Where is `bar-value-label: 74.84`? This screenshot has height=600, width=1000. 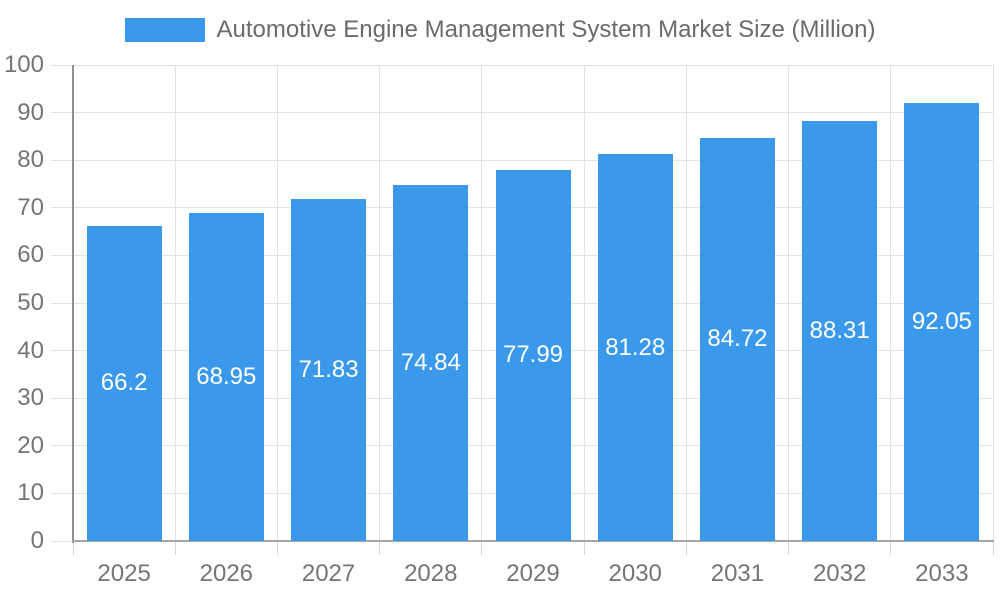
bar-value-label: 74.84 is located at coordinates (430, 362).